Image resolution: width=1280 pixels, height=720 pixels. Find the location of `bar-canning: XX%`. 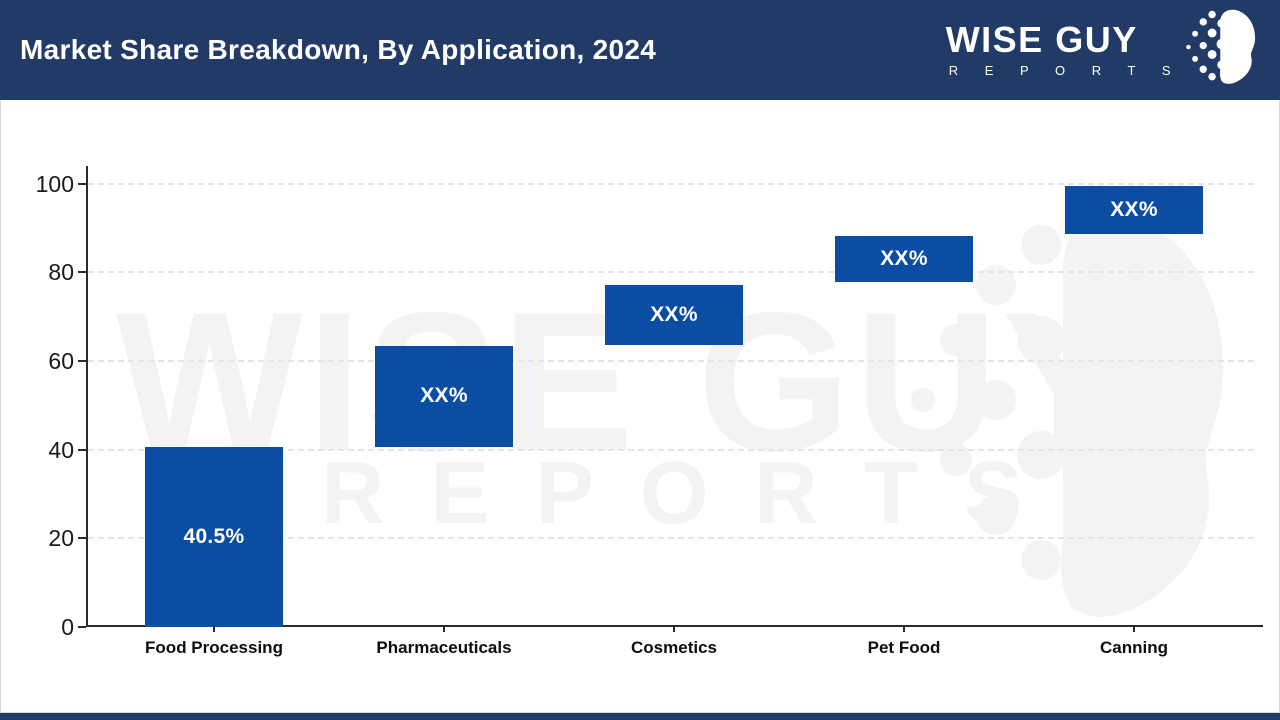

bar-canning: XX% is located at coordinates (1134, 210).